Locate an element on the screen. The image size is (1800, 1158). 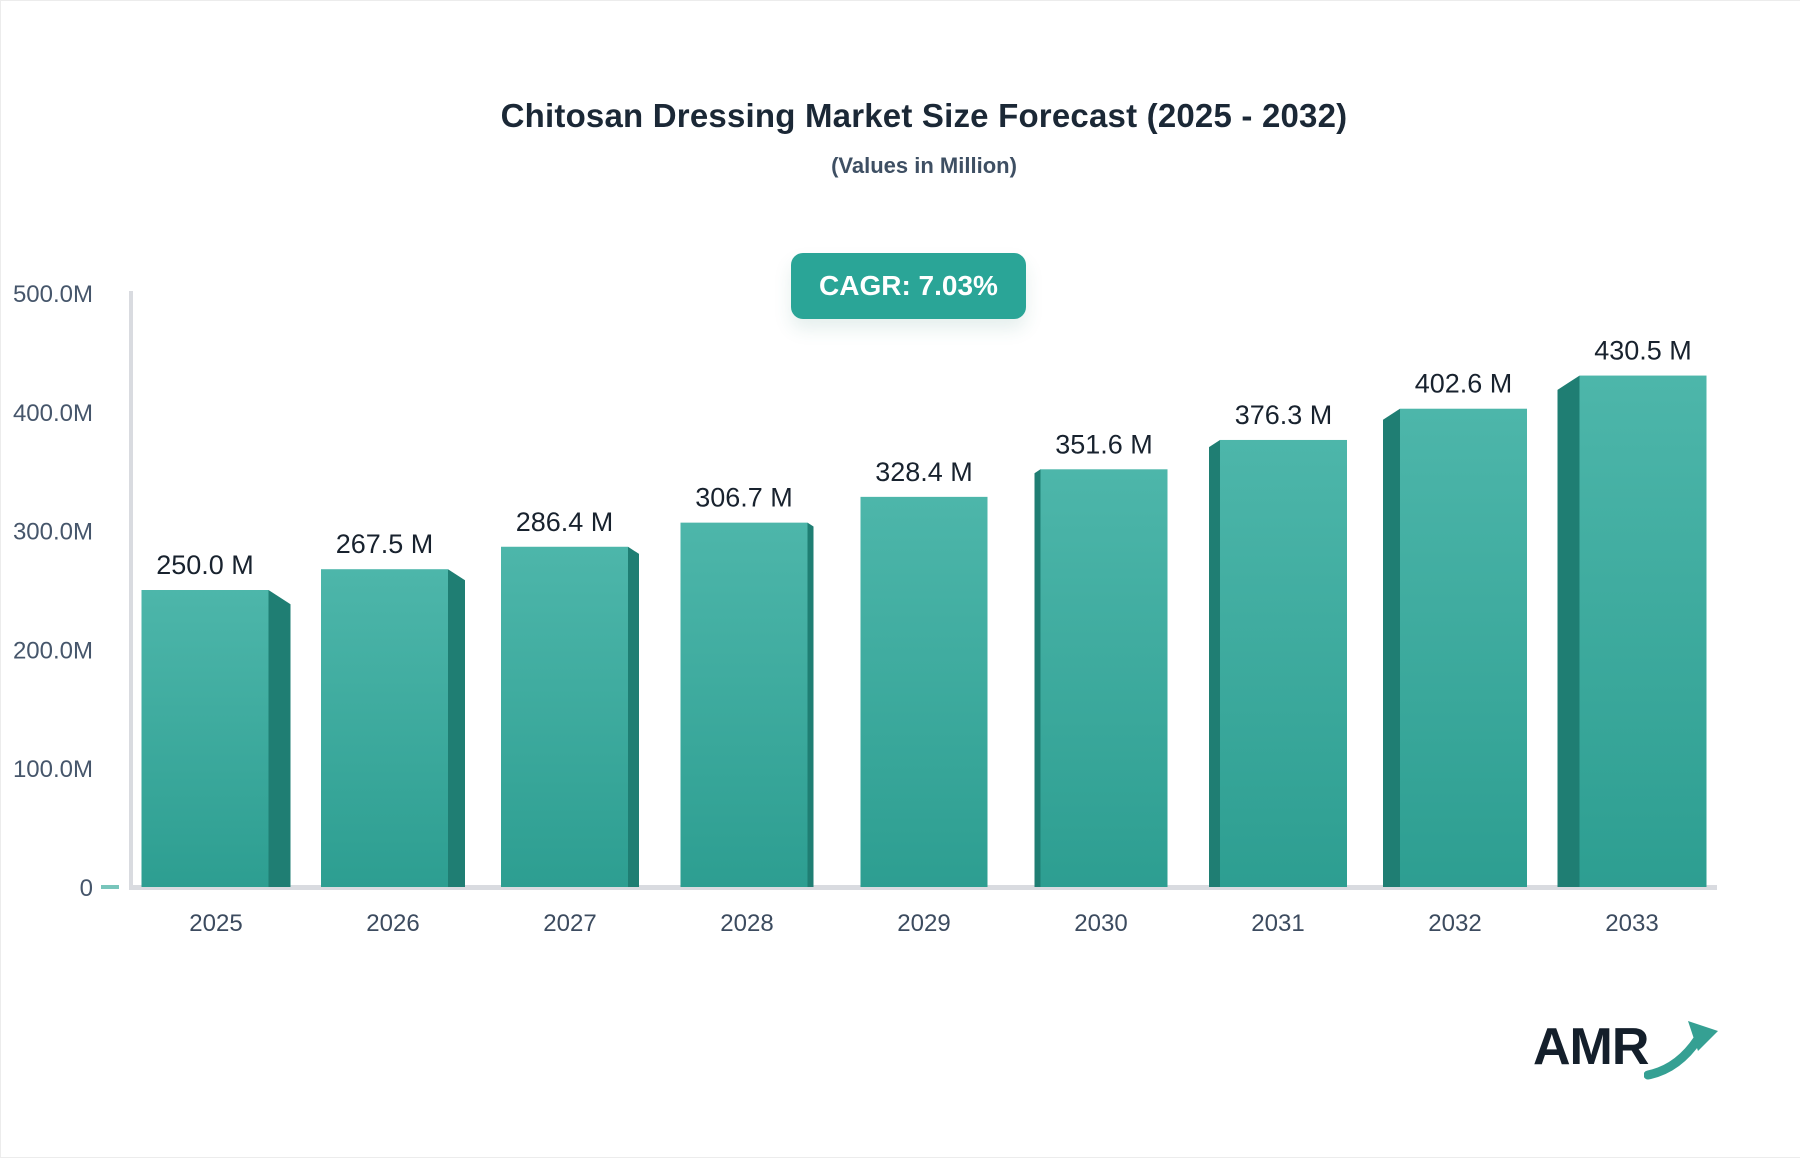
y-axis-label: 400.0M is located at coordinates (53, 413).